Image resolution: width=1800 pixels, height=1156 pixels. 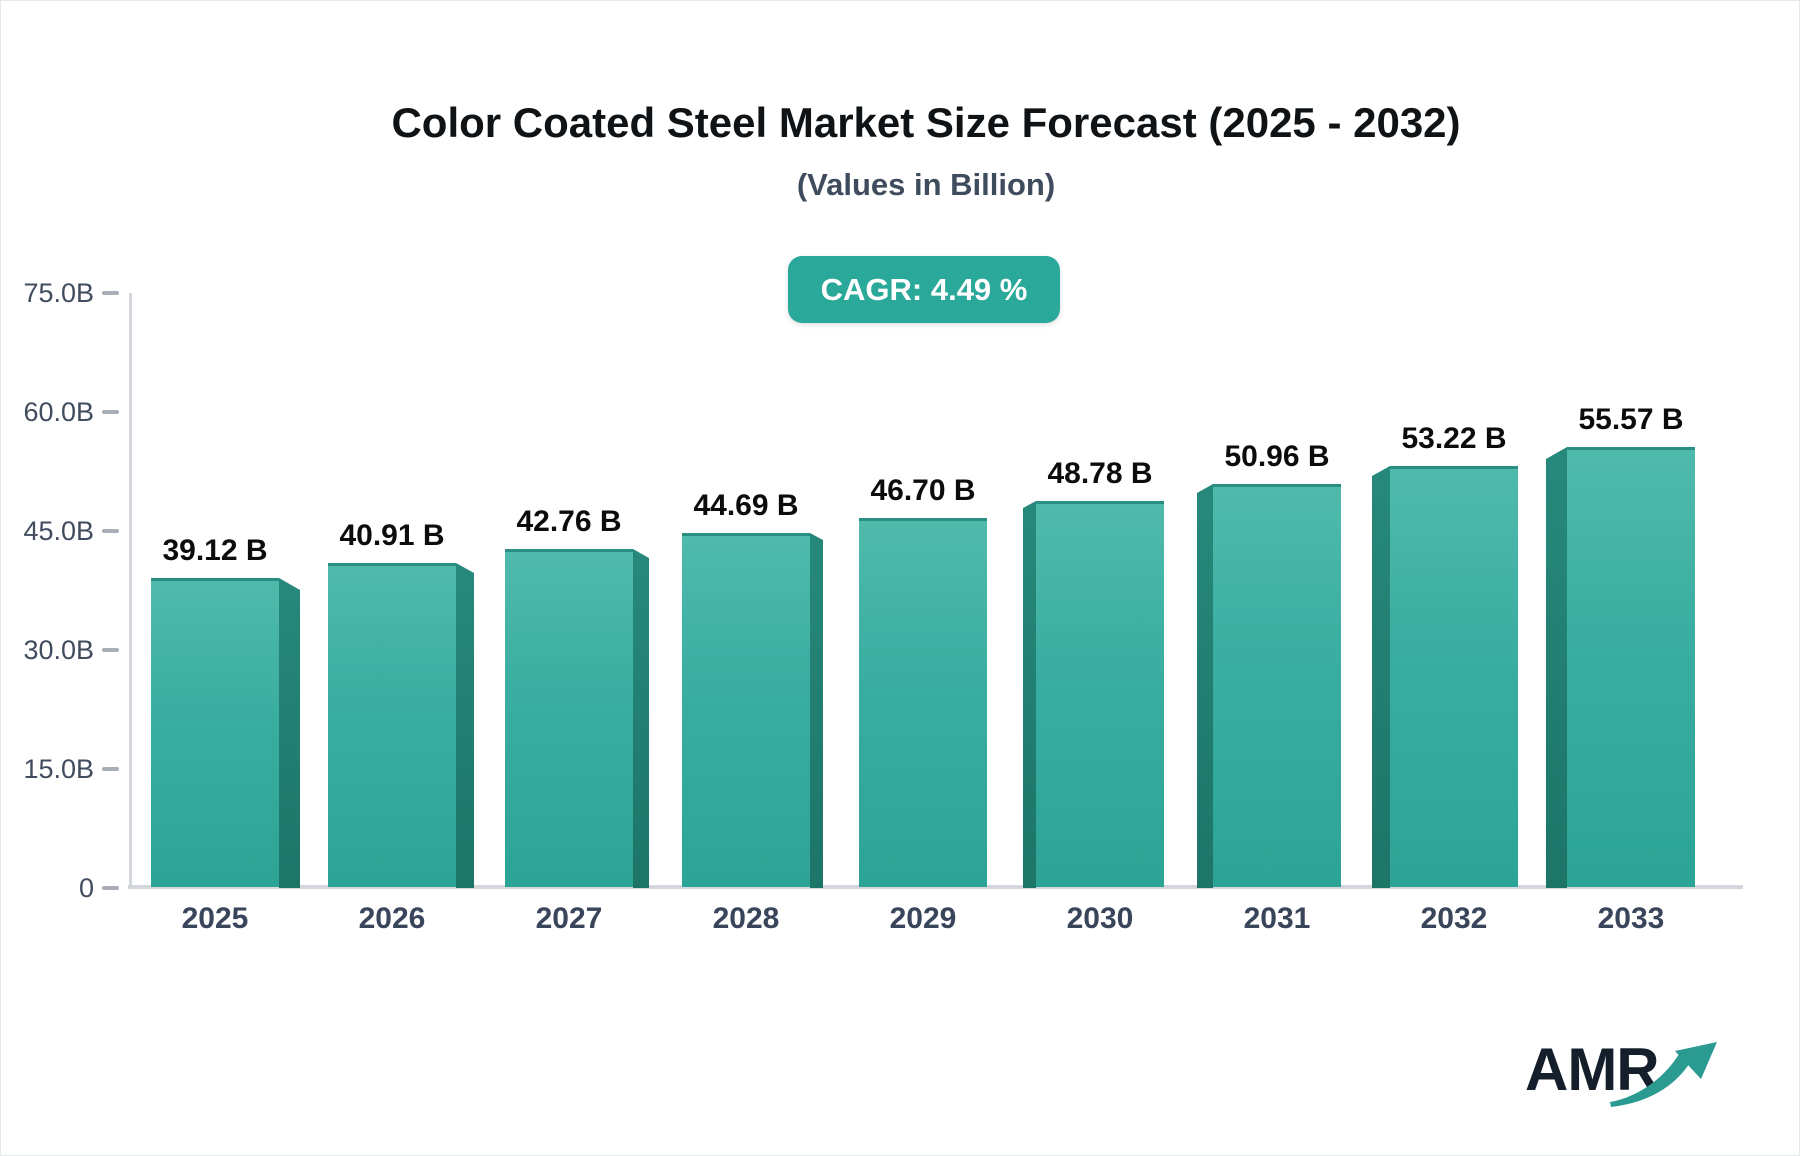 What do you see at coordinates (746, 505) in the screenshot?
I see `bar-value-label: 44.69 B` at bounding box center [746, 505].